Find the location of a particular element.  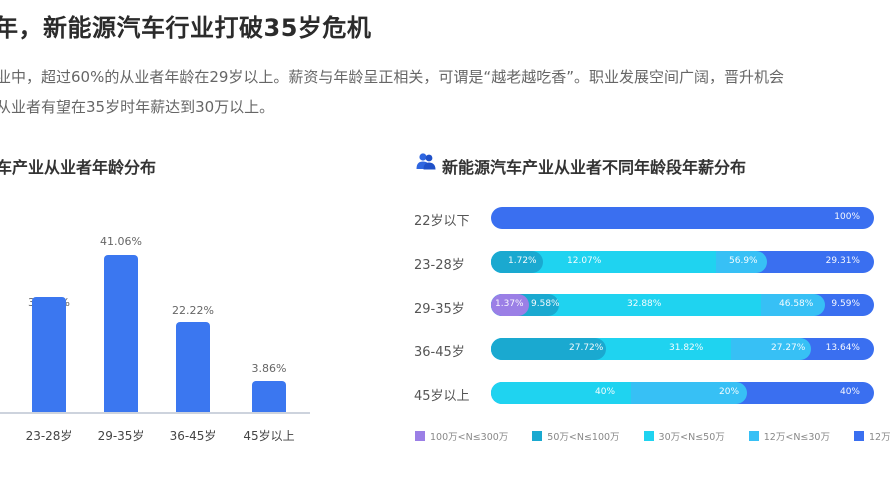

segment-label: 27.72% is located at coordinates (586, 348).